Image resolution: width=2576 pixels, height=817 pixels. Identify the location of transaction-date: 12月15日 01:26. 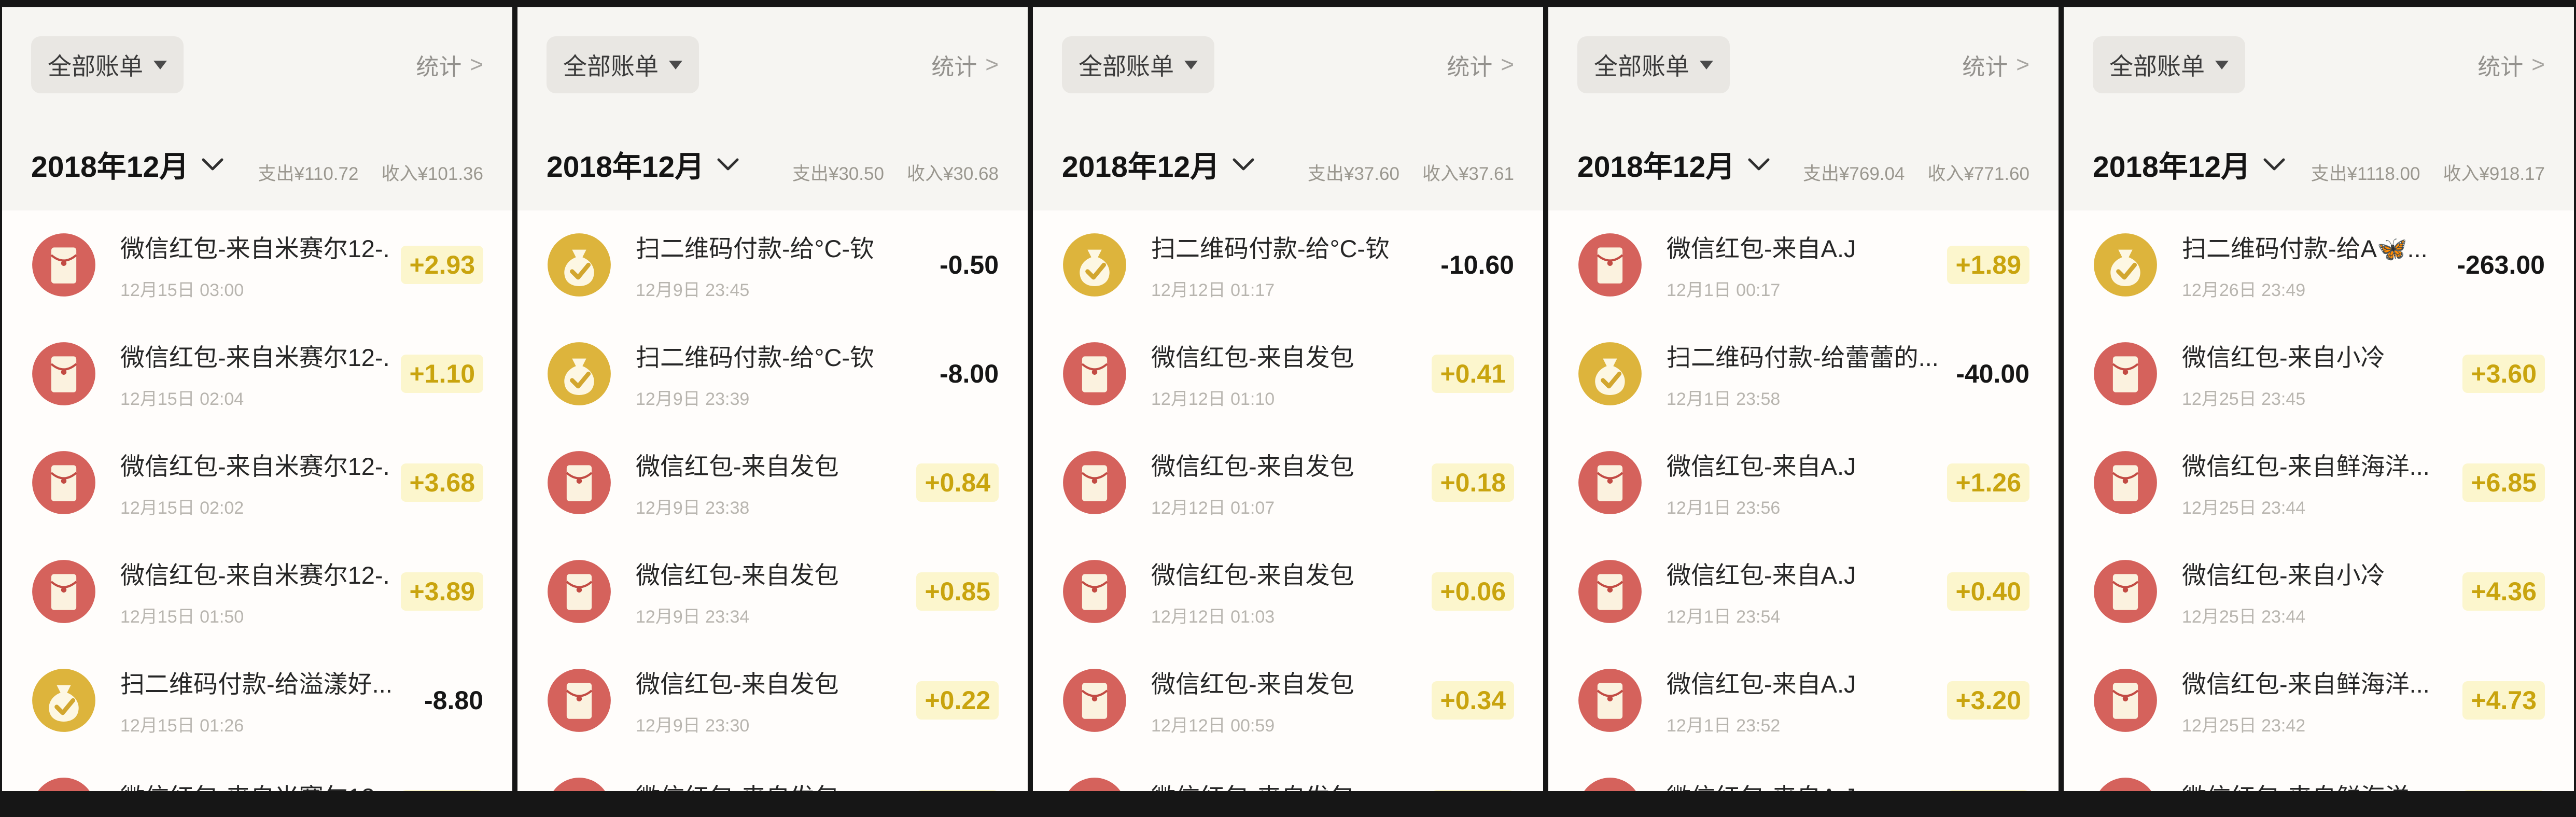
(182, 726).